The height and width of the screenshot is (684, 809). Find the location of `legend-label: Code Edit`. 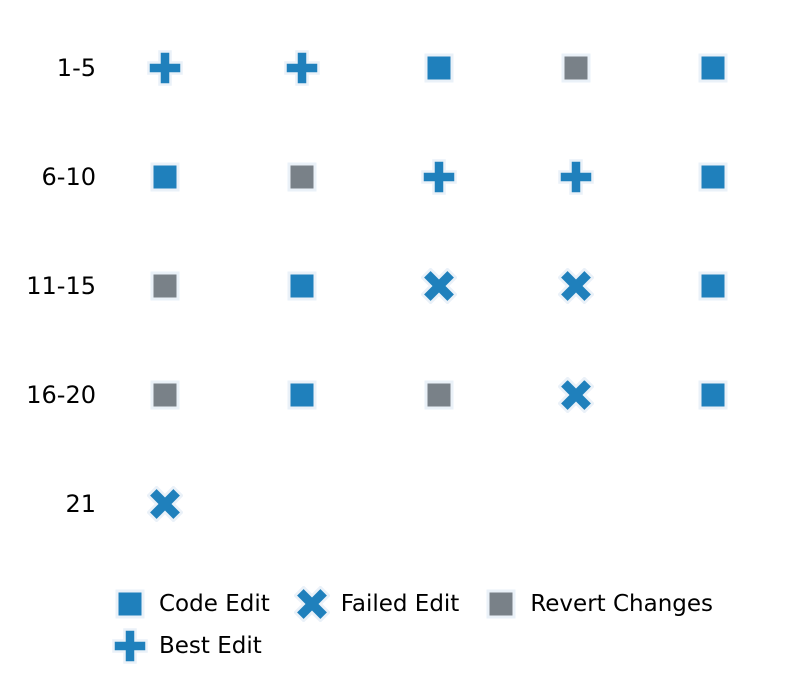

legend-label: Code Edit is located at coordinates (214, 604).